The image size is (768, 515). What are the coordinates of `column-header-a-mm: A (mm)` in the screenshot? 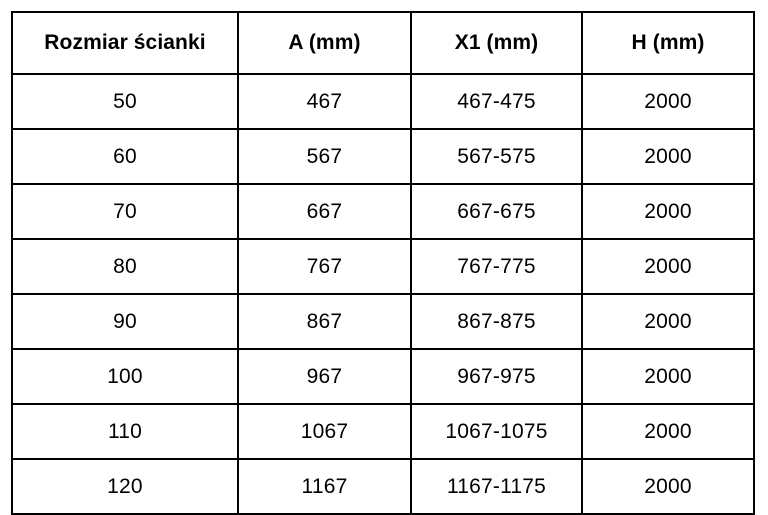 It's located at (324, 43).